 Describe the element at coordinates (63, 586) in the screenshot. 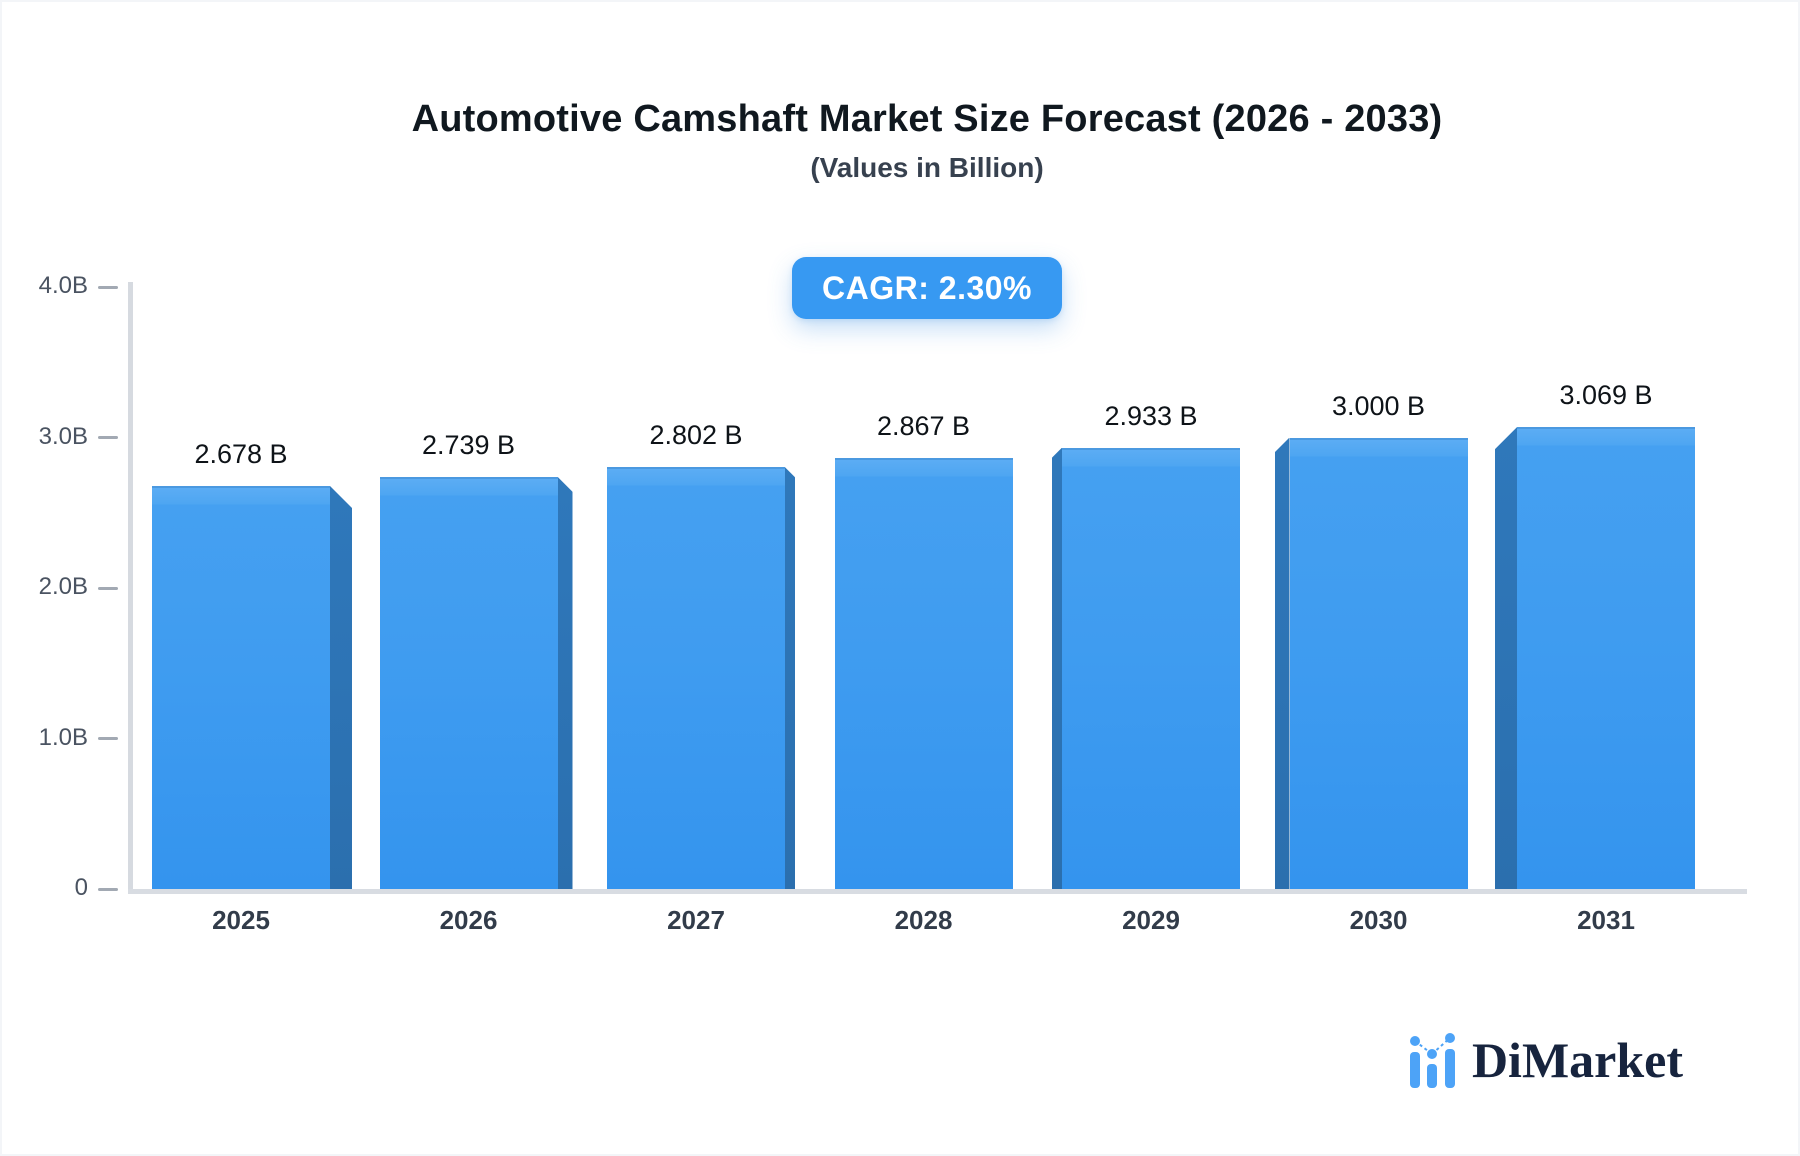

I see `y-tick-label: 2.0B` at that location.